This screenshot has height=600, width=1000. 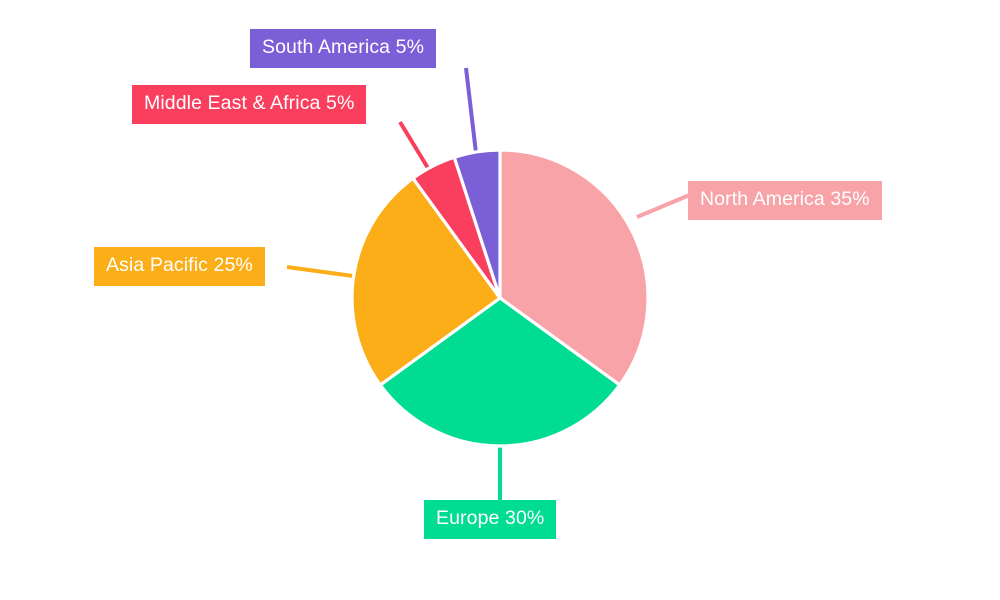 What do you see at coordinates (426, 281) in the screenshot?
I see `pie-slice-asia-pacific` at bounding box center [426, 281].